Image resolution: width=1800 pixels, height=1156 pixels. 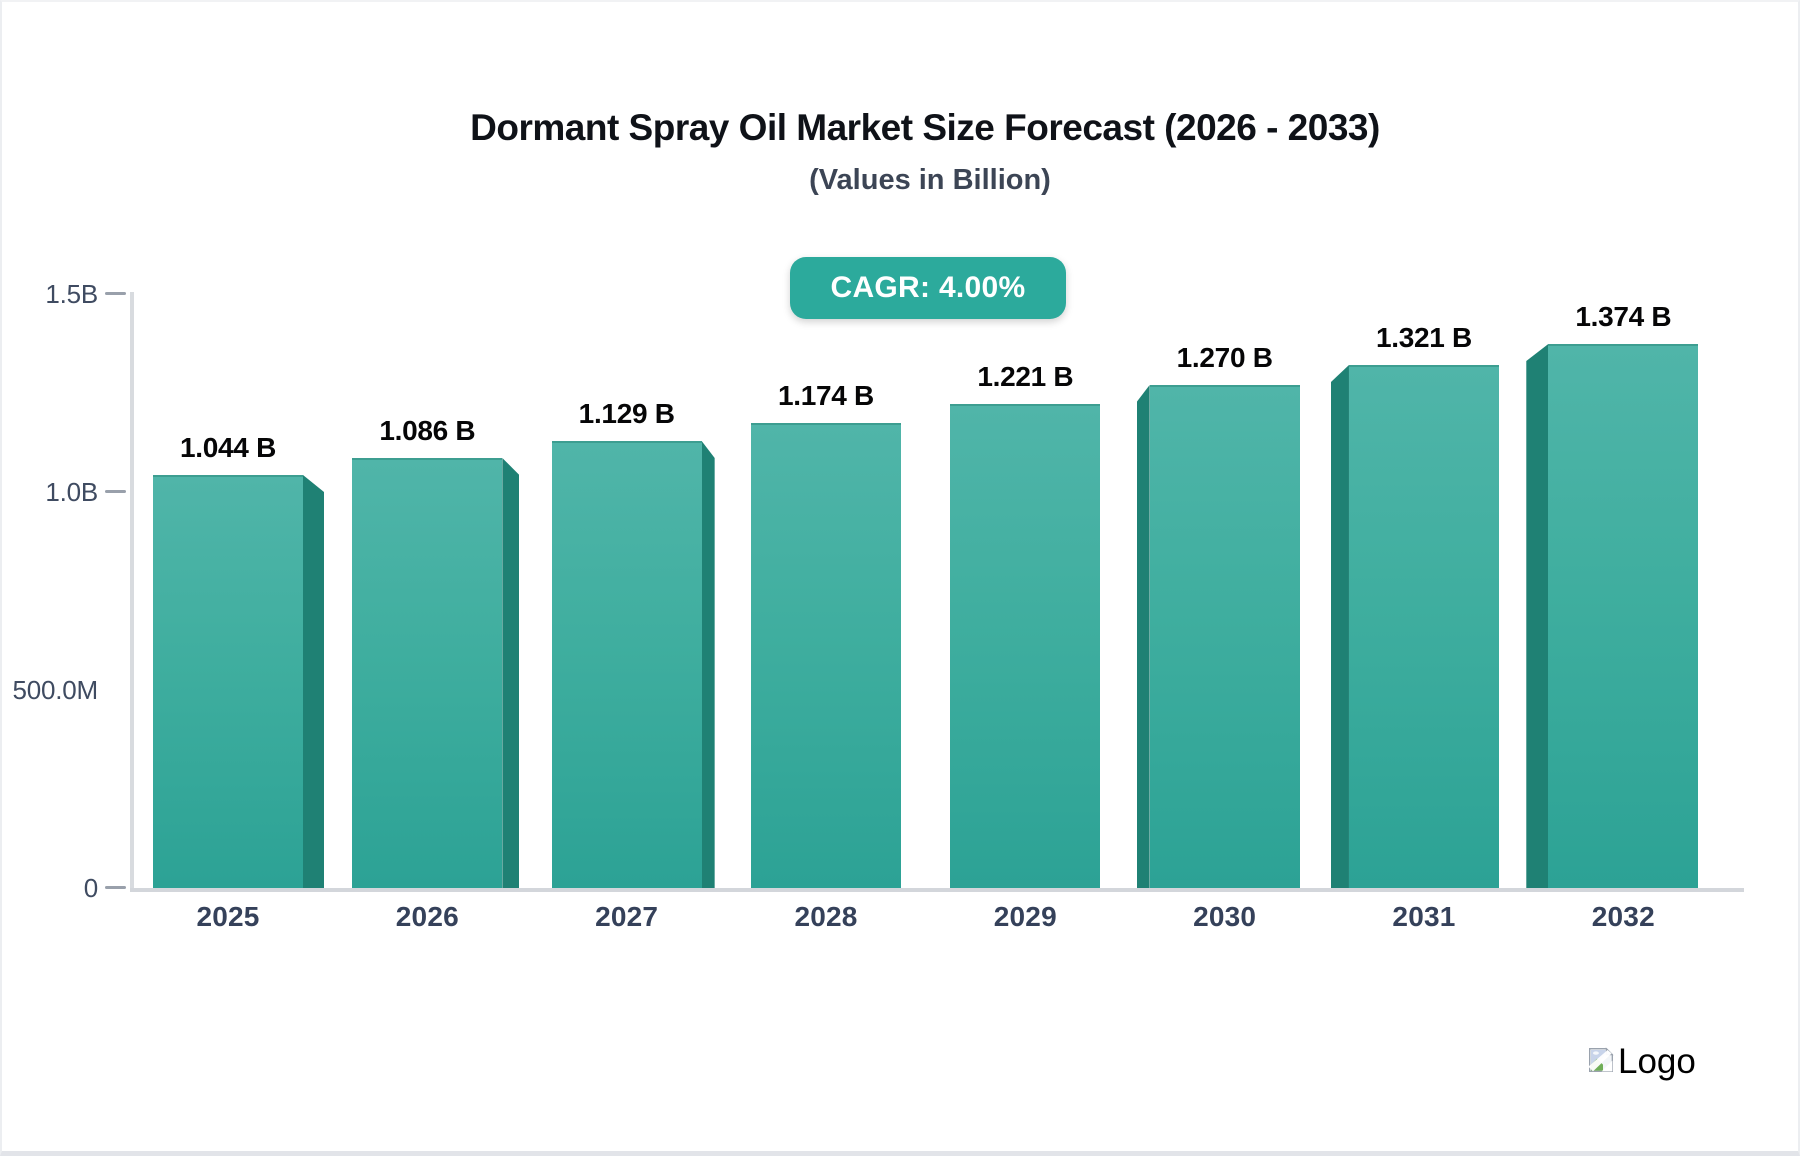 What do you see at coordinates (427, 673) in the screenshot?
I see `bar-2026` at bounding box center [427, 673].